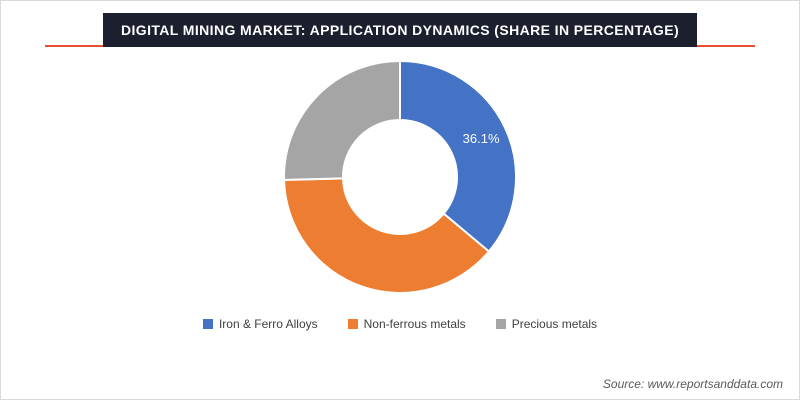  Describe the element at coordinates (500, 324) in the screenshot. I see `legend-swatch-gray` at that location.